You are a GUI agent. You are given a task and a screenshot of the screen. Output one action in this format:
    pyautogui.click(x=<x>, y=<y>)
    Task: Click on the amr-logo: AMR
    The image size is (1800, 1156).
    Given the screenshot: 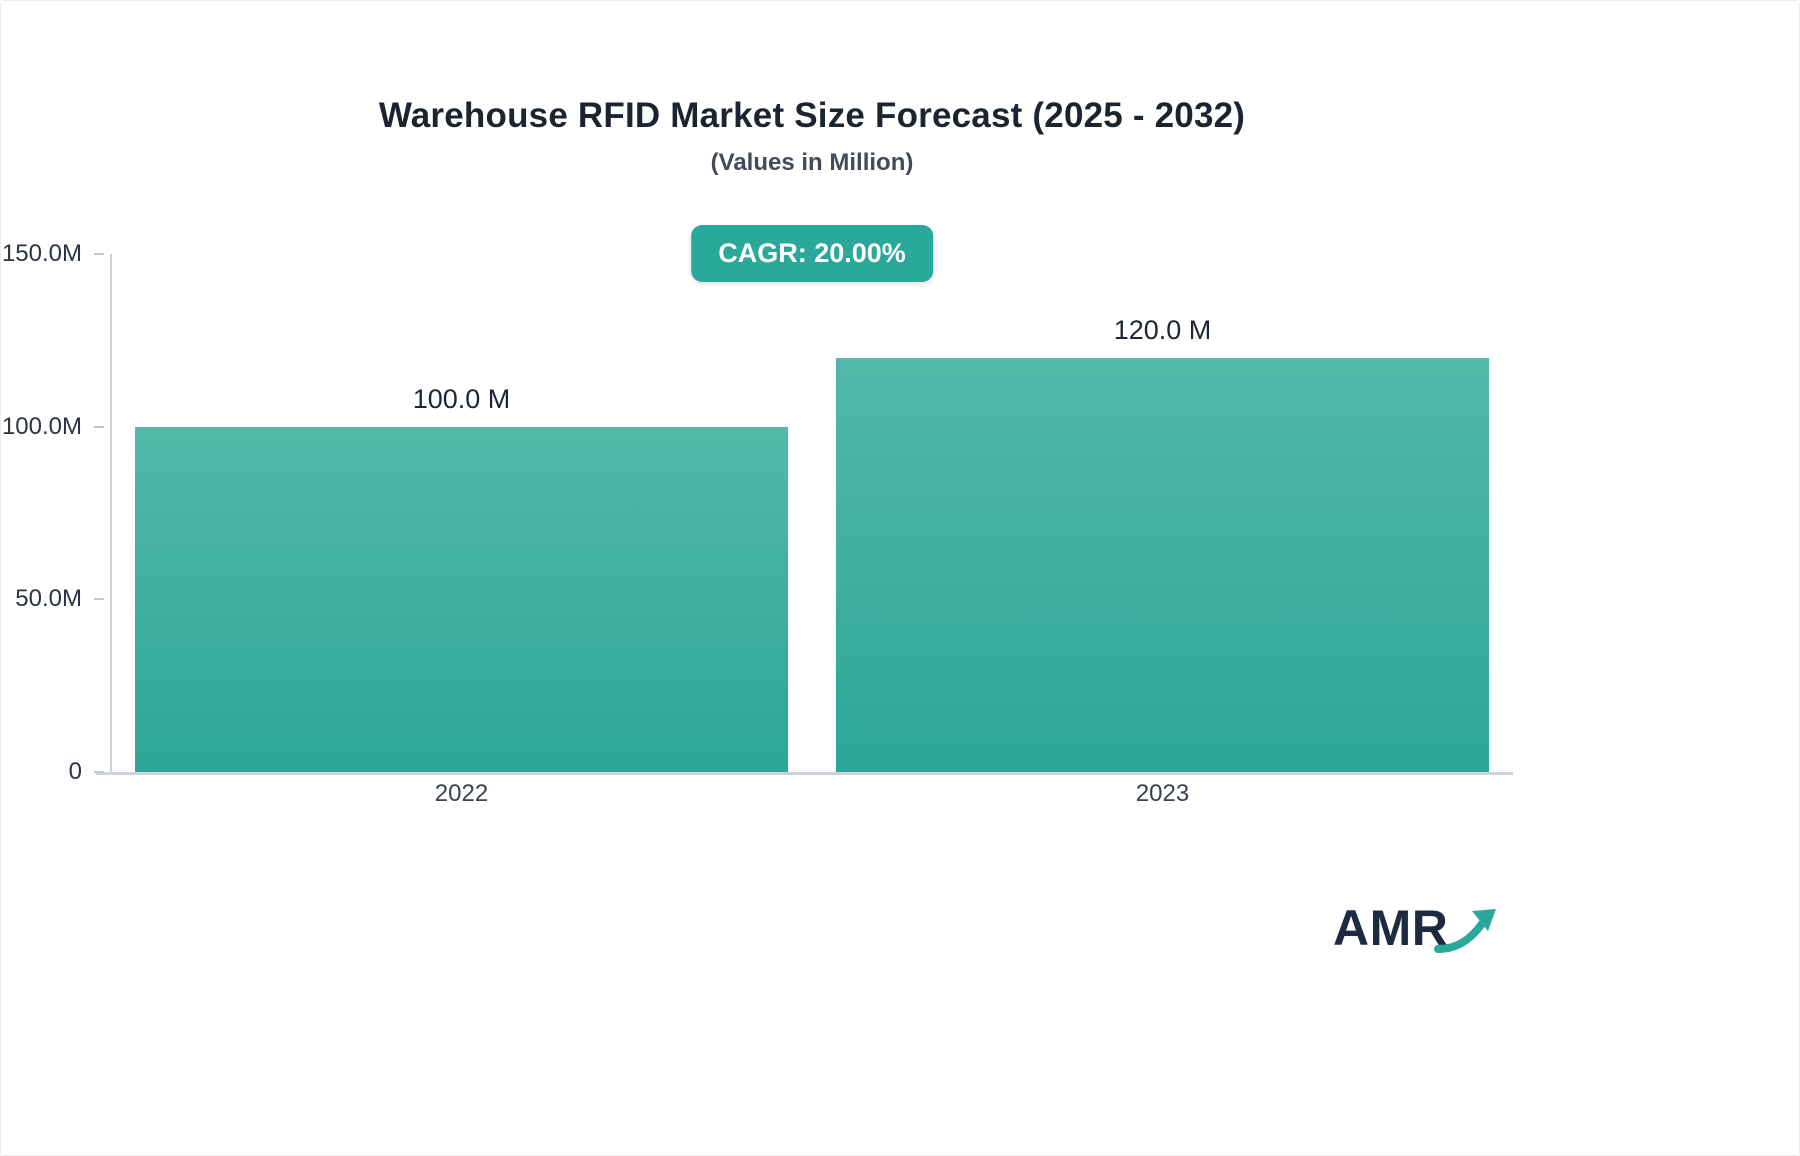 What is the action you would take?
    pyautogui.click(x=1416, y=928)
    